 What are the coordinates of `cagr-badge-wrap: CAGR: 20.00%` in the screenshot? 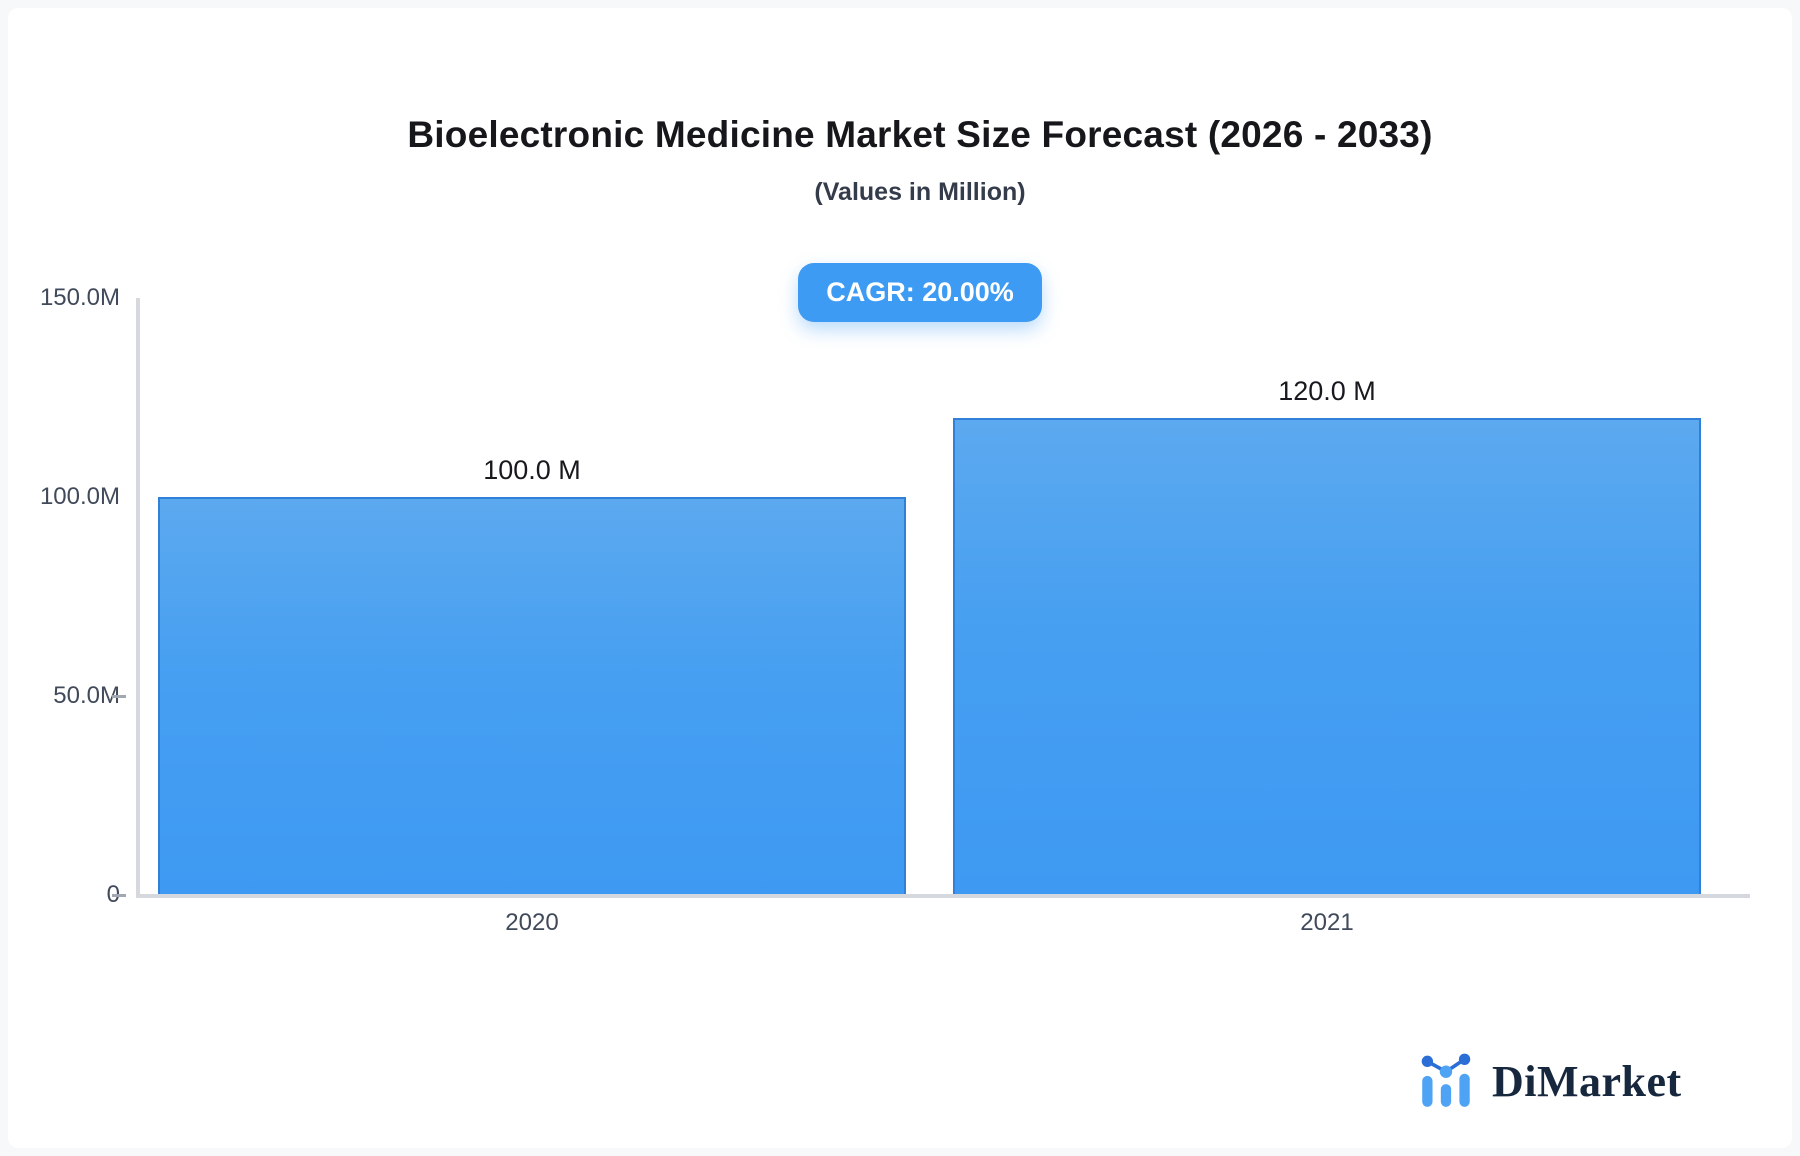 It's located at (920, 292).